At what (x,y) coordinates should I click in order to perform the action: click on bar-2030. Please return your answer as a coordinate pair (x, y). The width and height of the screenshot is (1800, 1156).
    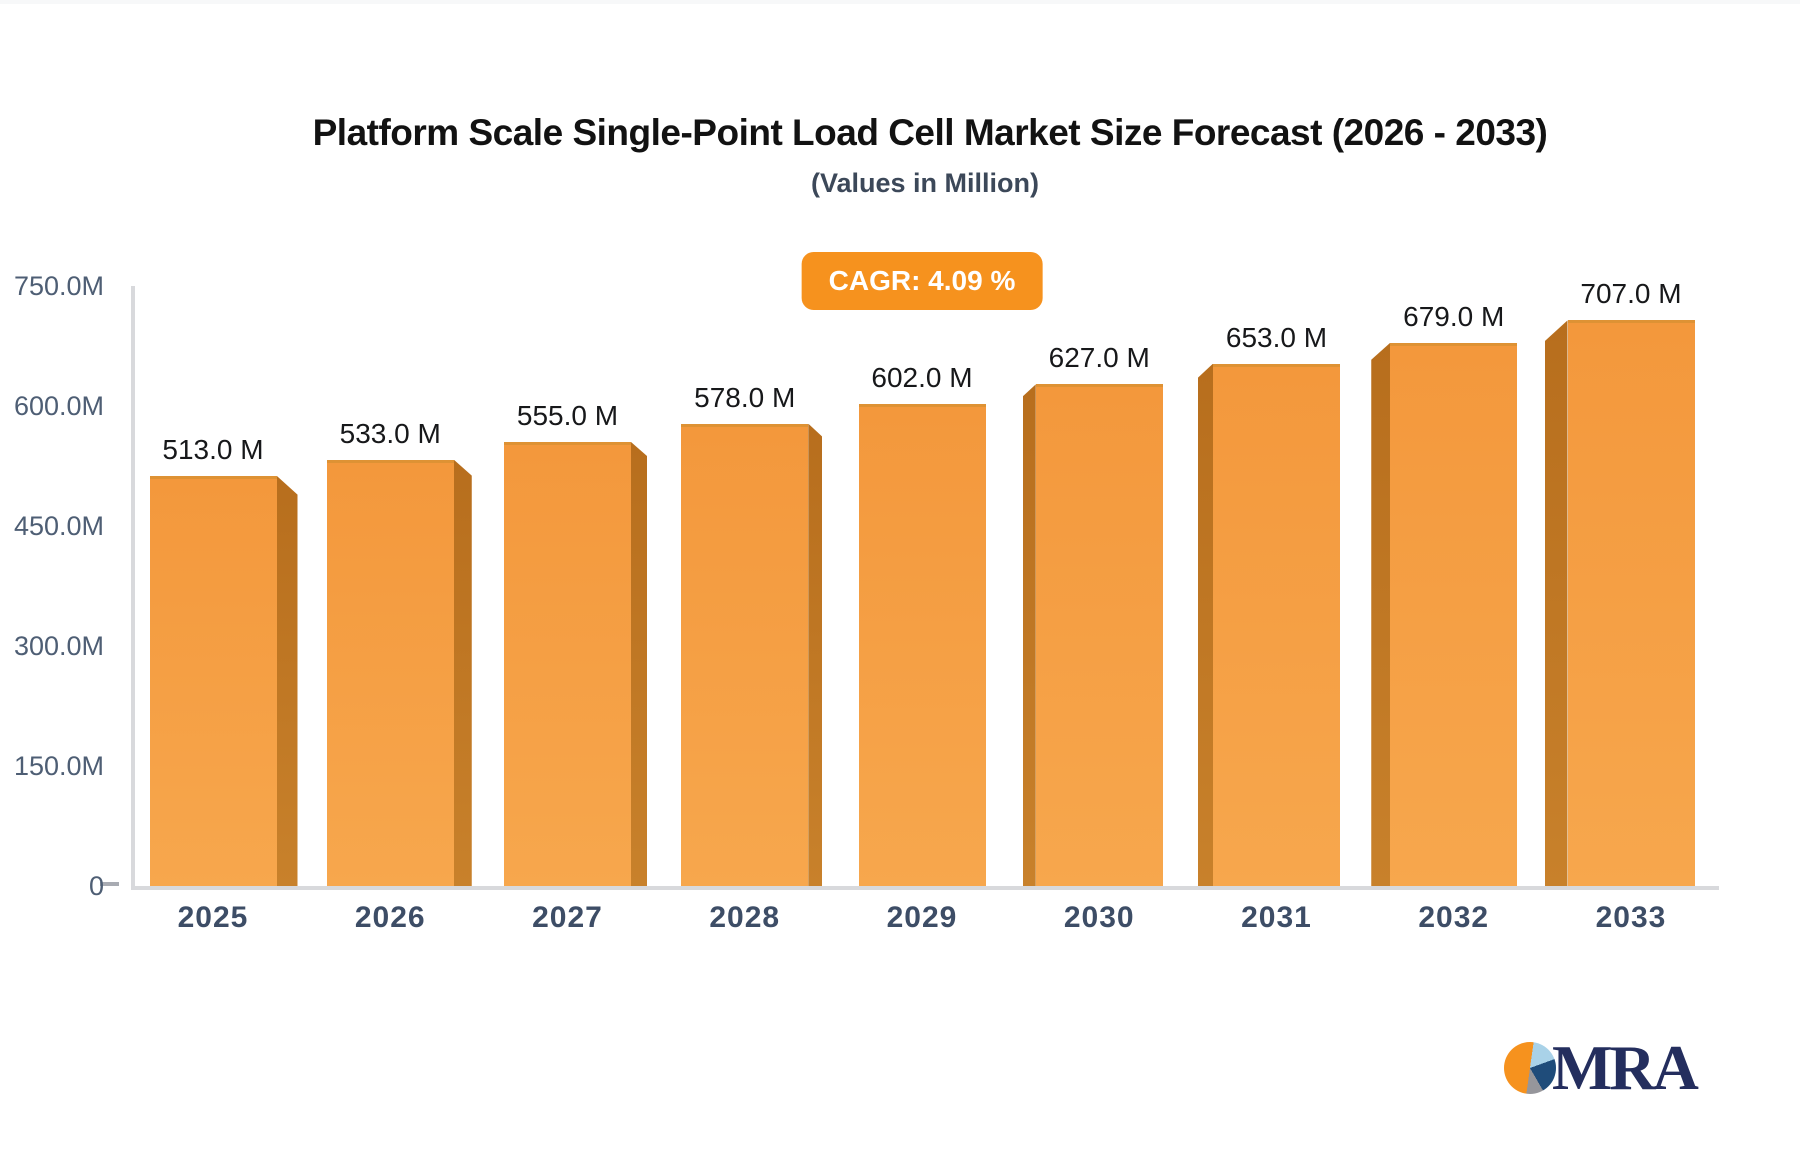
    Looking at the image, I should click on (1099, 635).